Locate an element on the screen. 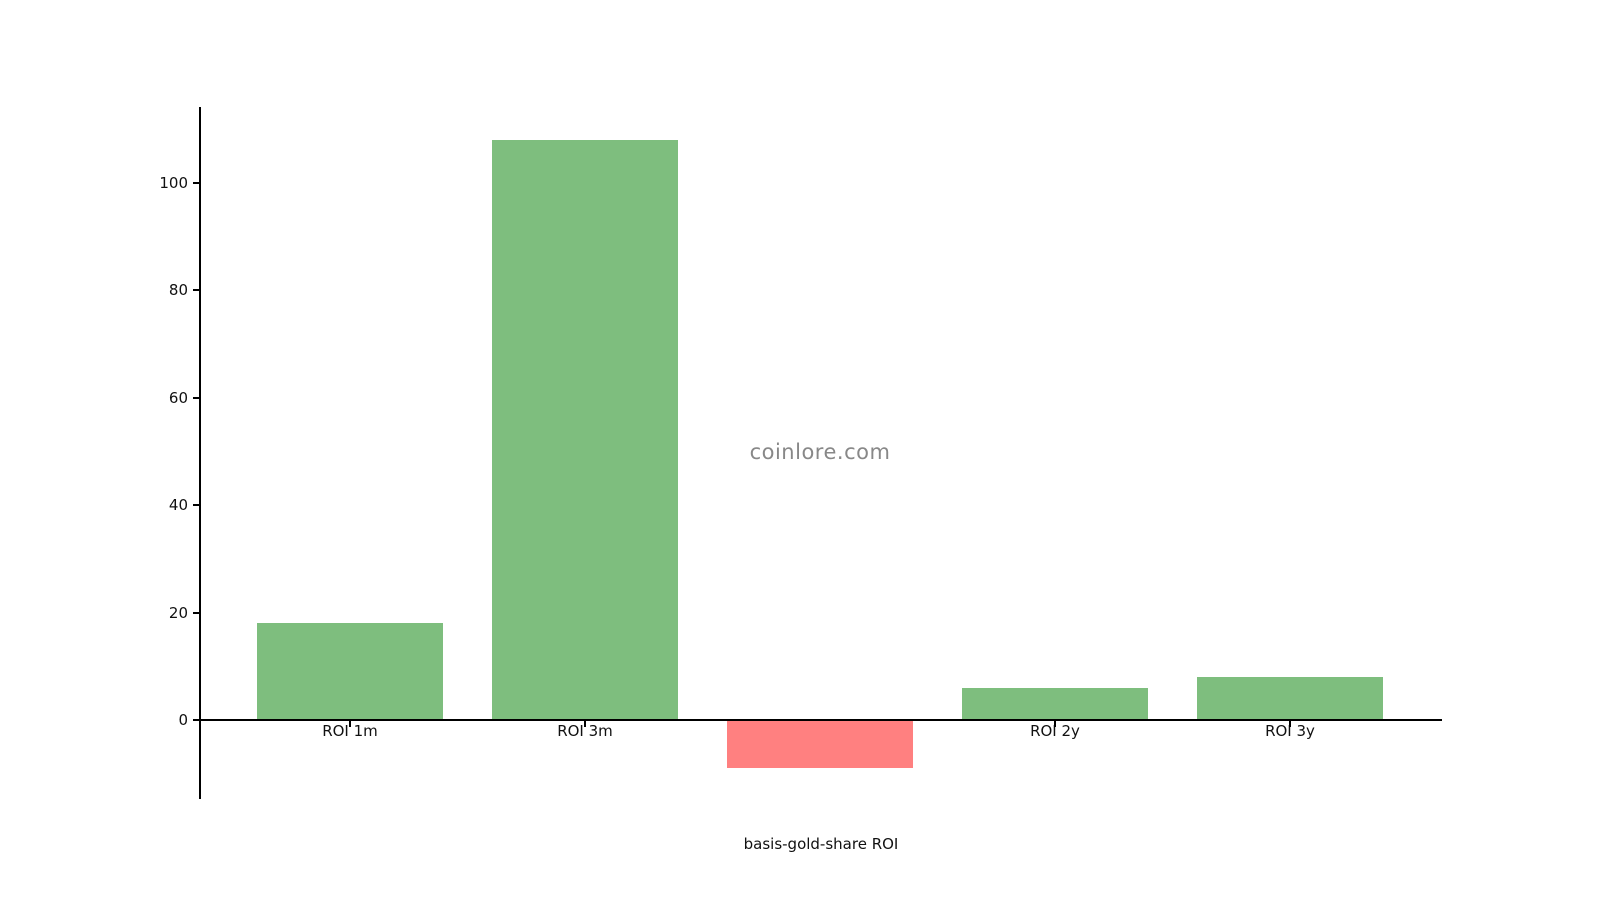  y-axis-line is located at coordinates (200, 453).